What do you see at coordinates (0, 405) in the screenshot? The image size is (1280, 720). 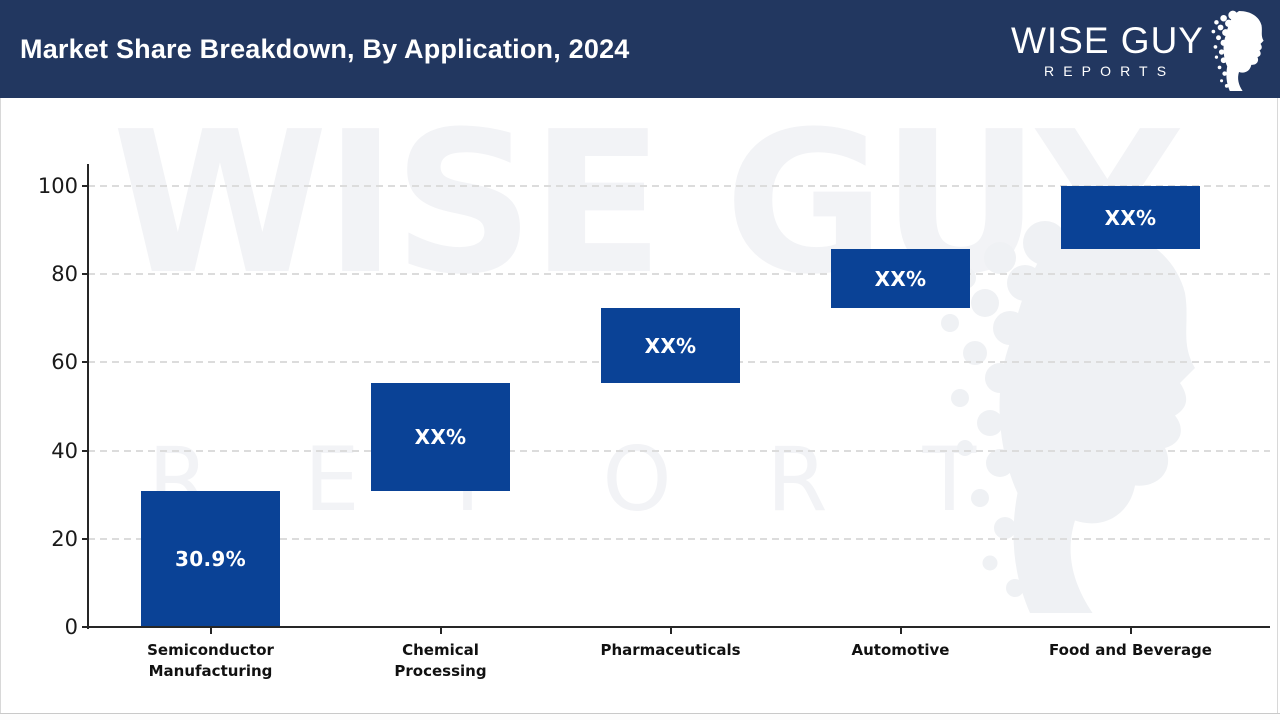 I see `frame-edge-left` at bounding box center [0, 405].